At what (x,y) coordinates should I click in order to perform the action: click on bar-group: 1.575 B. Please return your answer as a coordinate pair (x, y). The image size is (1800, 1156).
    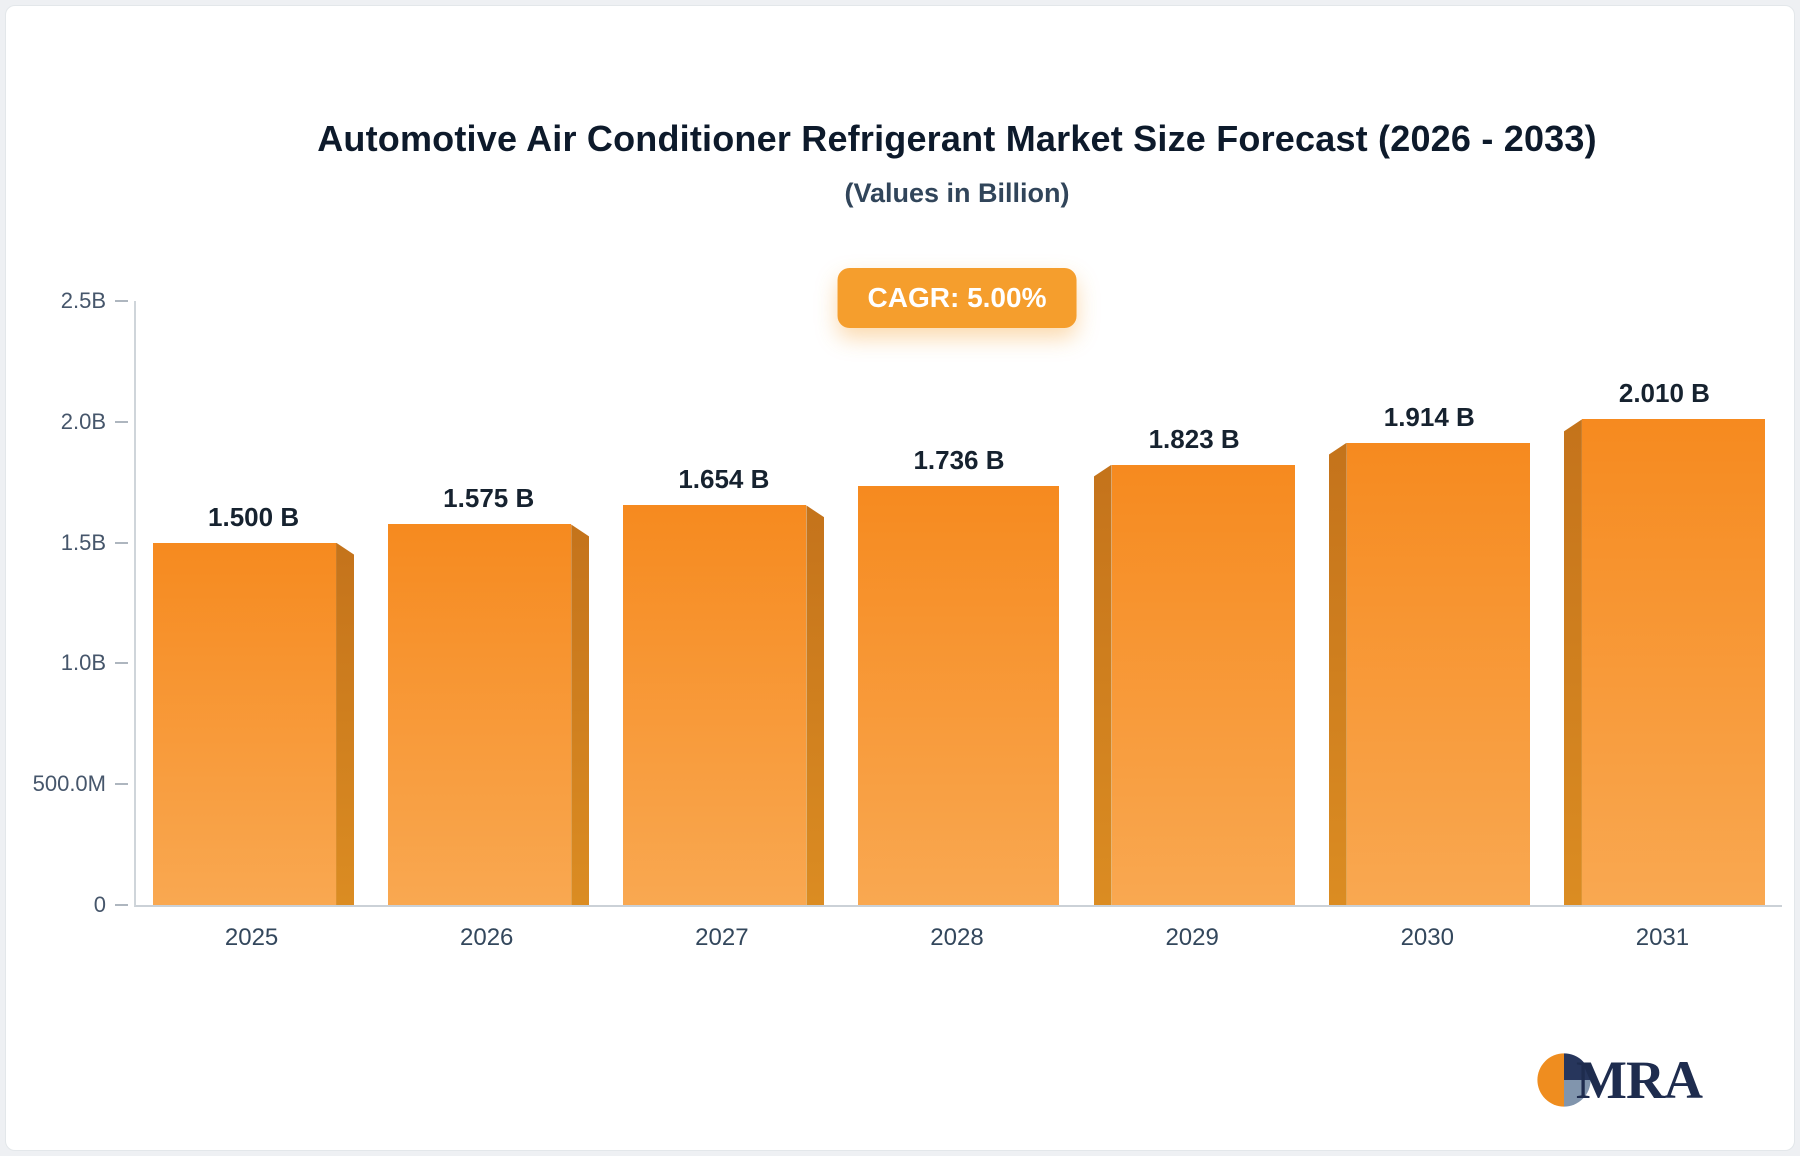
    Looking at the image, I should click on (488, 603).